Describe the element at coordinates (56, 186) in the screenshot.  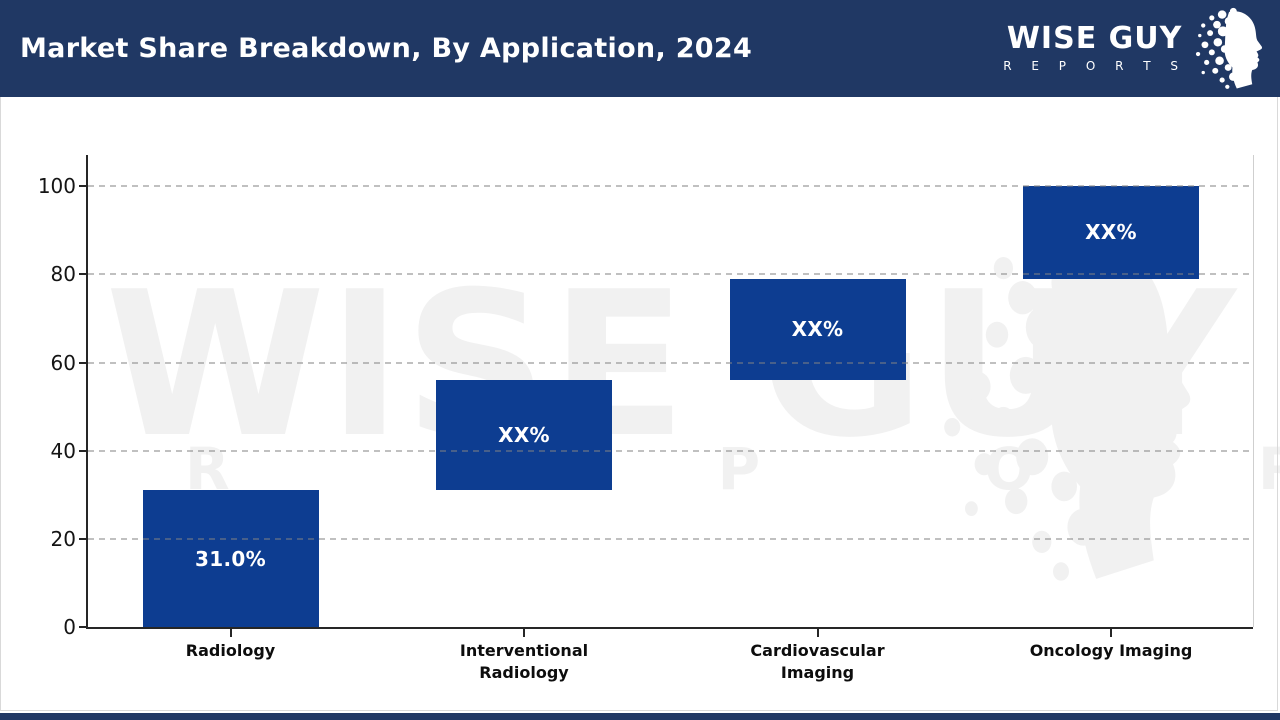
I see `y-tick-label-100: 100` at that location.